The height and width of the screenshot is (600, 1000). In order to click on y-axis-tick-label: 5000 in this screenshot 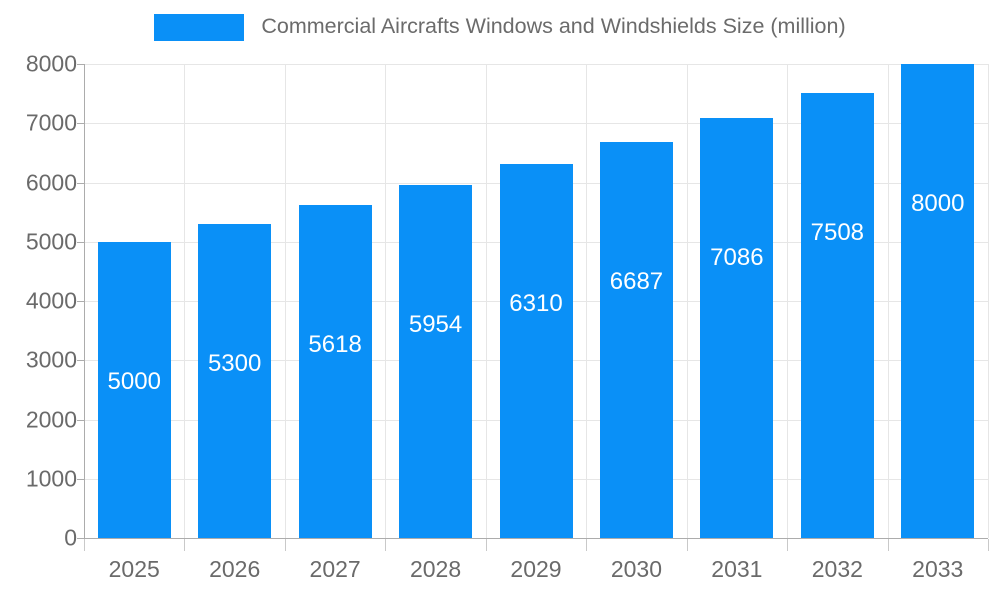, I will do `click(51, 241)`.